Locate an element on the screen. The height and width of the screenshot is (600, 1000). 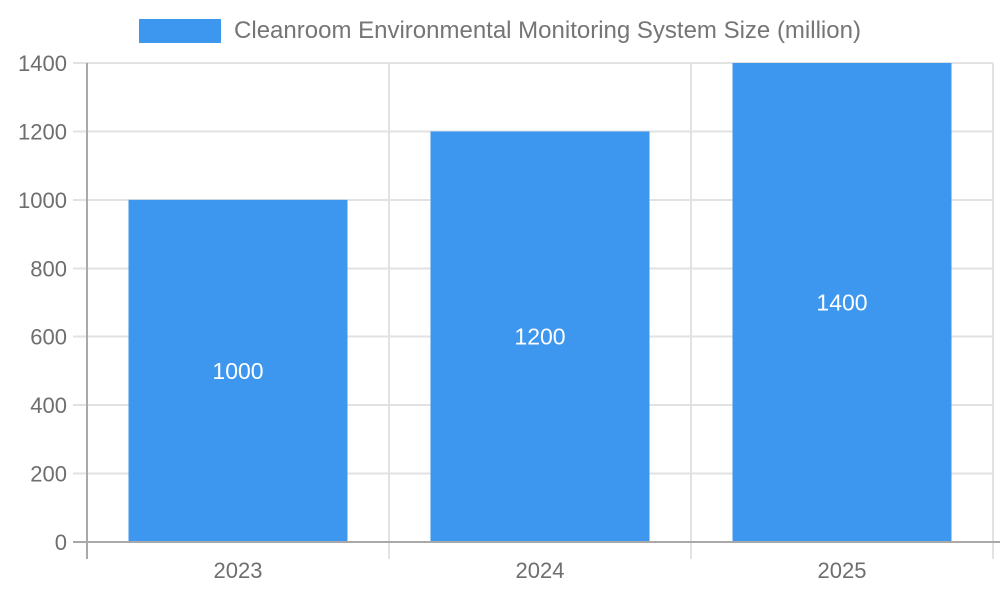
bar-2023 is located at coordinates (238, 370).